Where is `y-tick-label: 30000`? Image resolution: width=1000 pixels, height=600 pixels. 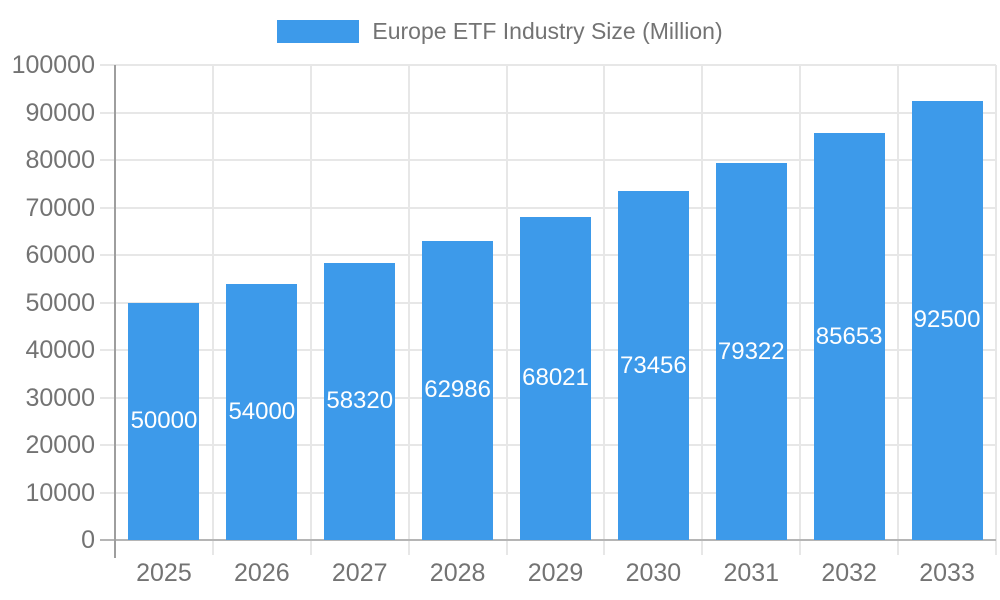 y-tick-label: 30000 is located at coordinates (60, 397).